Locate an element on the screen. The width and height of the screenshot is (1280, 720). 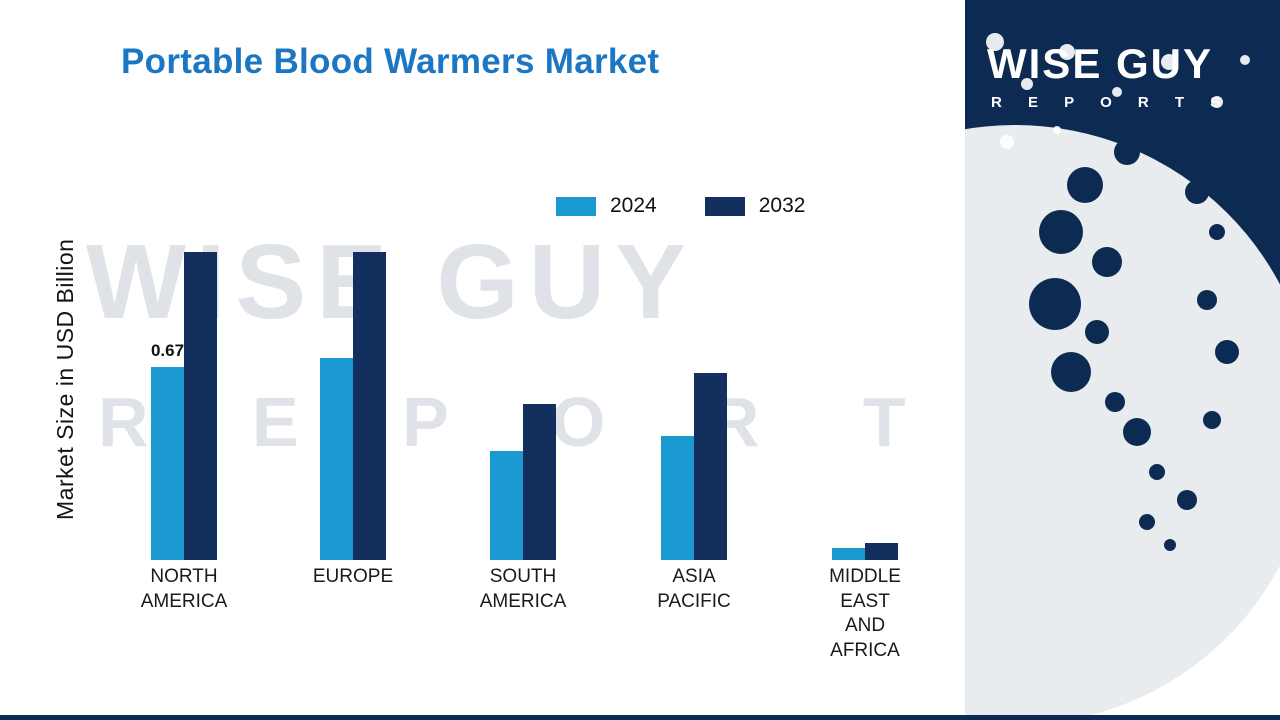
bar-2032-middle-east-and-africa is located at coordinates (881, 551).